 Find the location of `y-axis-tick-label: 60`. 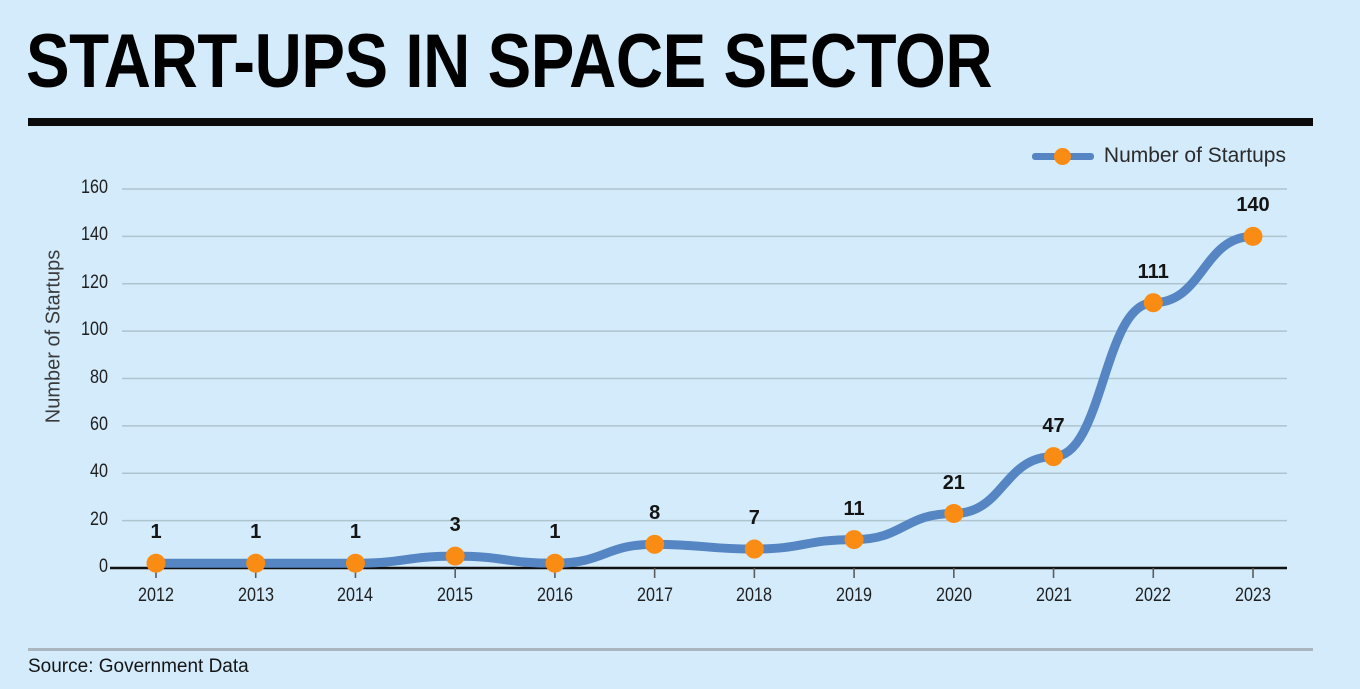

y-axis-tick-label: 60 is located at coordinates (99, 424).